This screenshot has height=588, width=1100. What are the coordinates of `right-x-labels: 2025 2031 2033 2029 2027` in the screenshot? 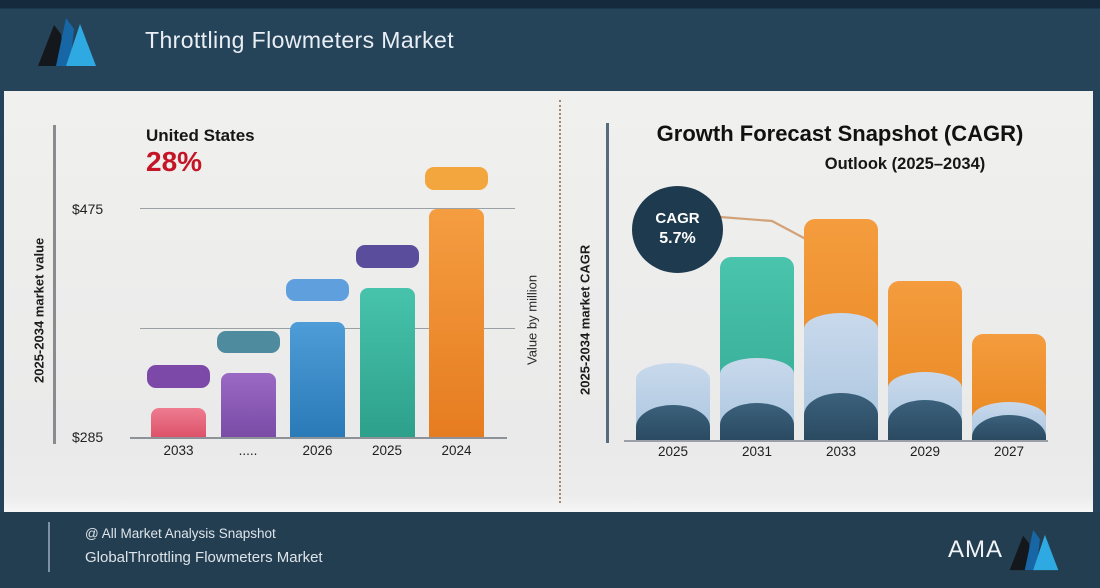 It's located at (841, 451).